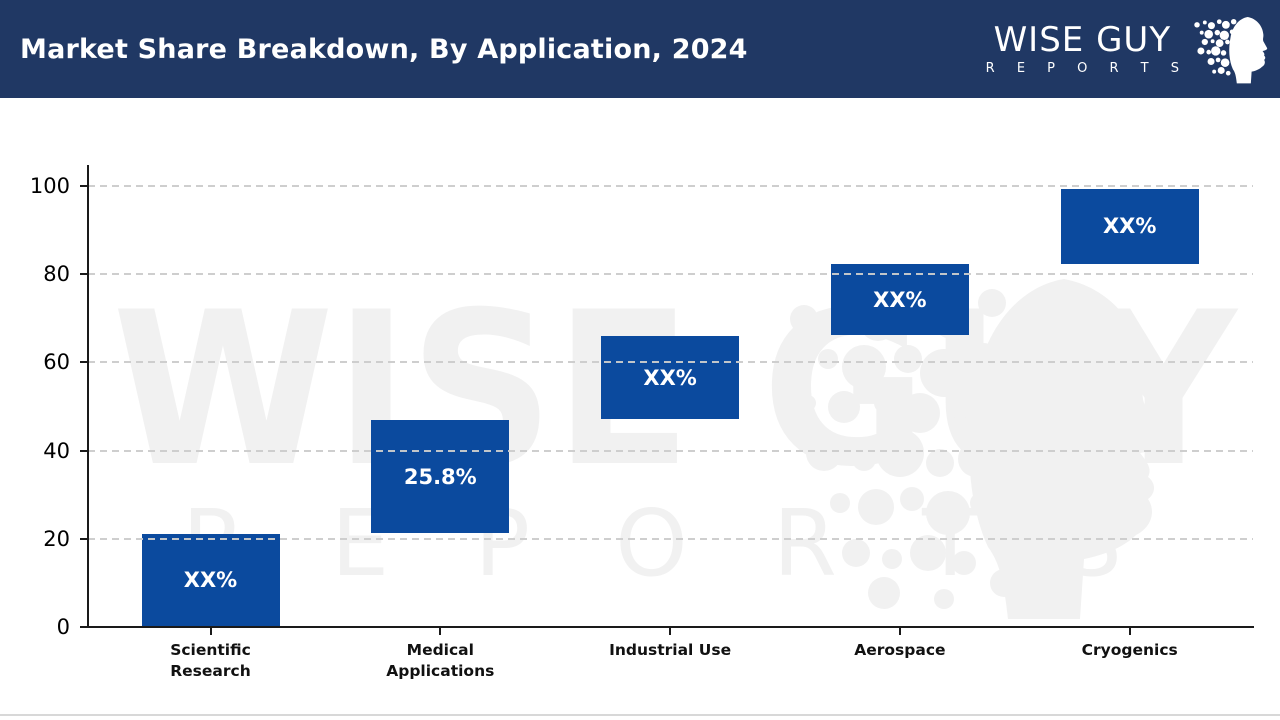 The height and width of the screenshot is (720, 1280). What do you see at coordinates (210, 660) in the screenshot?
I see `x-category-label: Scientific Research` at bounding box center [210, 660].